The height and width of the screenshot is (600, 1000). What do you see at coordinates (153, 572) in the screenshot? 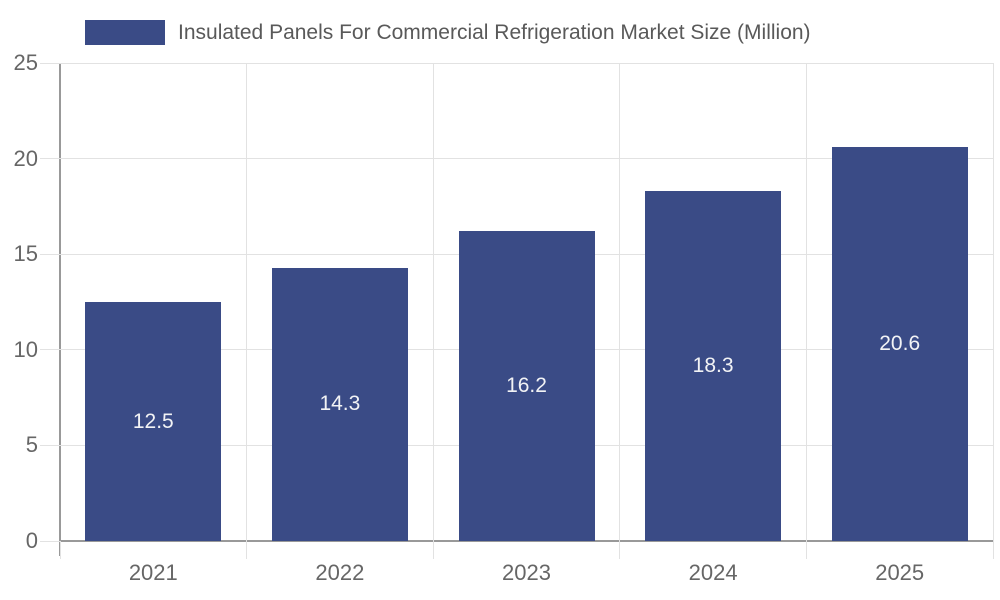
I see `x-tick-label: 2021` at bounding box center [153, 572].